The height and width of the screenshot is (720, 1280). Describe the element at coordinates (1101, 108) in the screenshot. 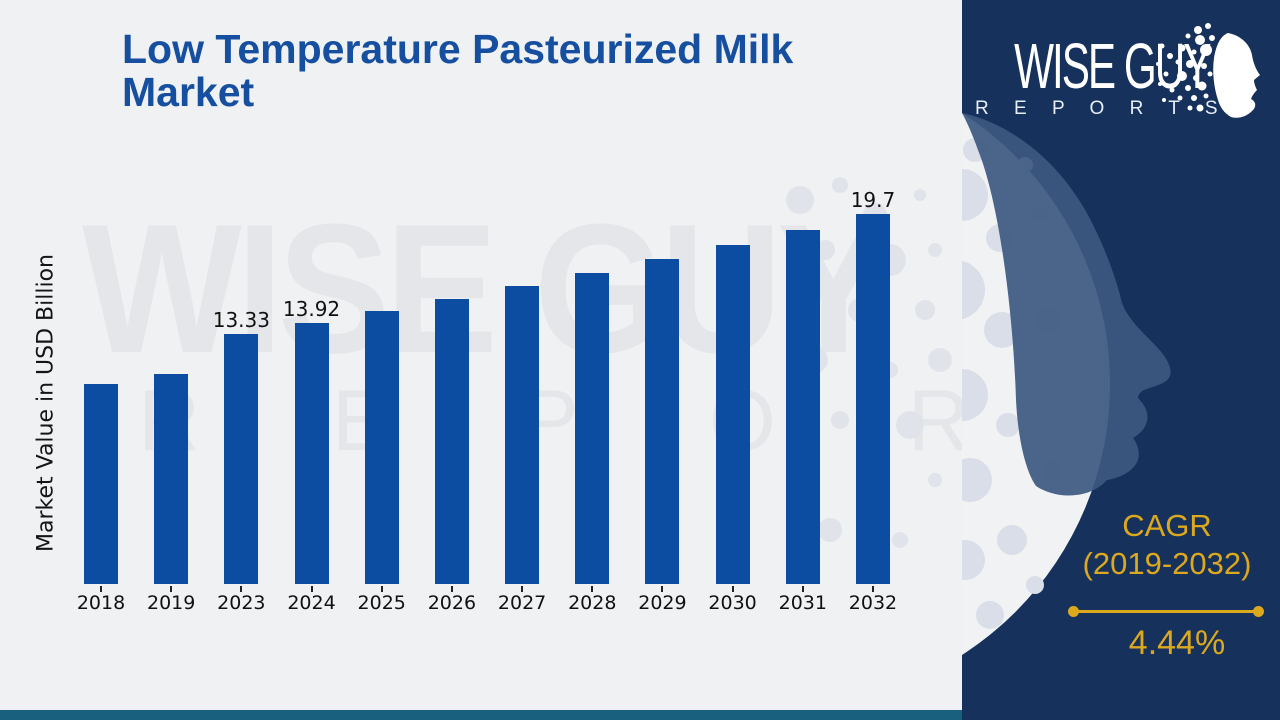

I see `logo-reports-text: R E P O R T S` at that location.